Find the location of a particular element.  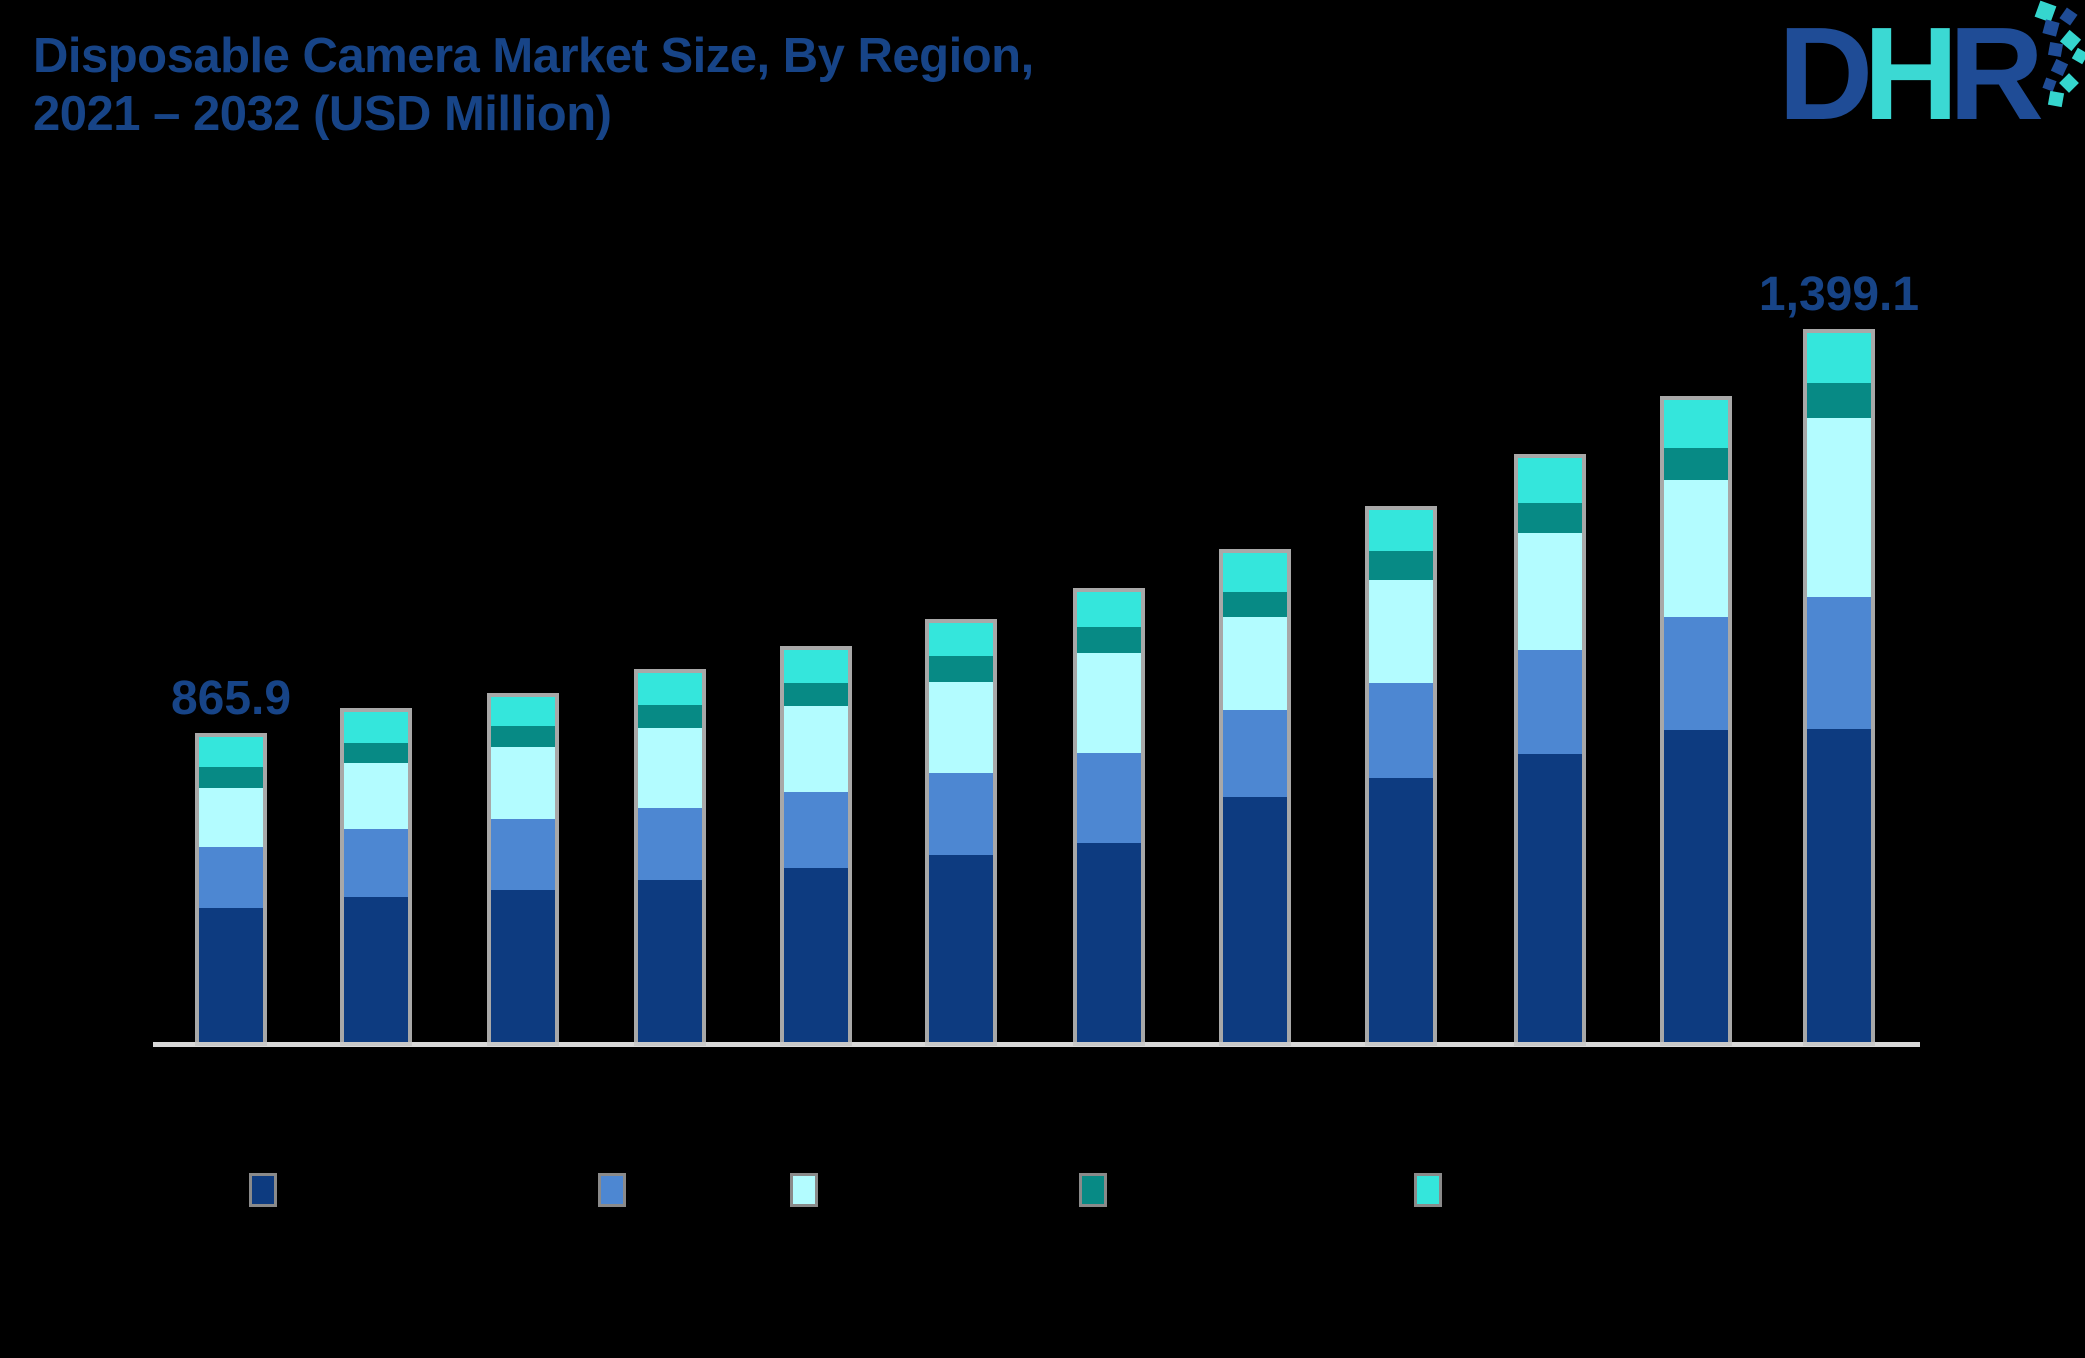

bar-2032 is located at coordinates (1839, 687).